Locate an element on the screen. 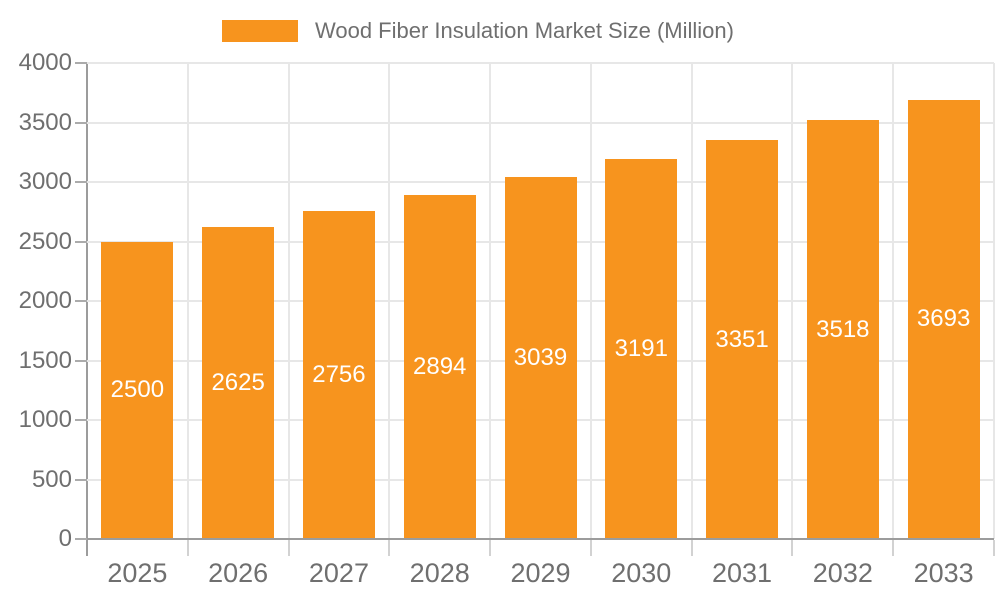  bar: 3518 is located at coordinates (842, 329).